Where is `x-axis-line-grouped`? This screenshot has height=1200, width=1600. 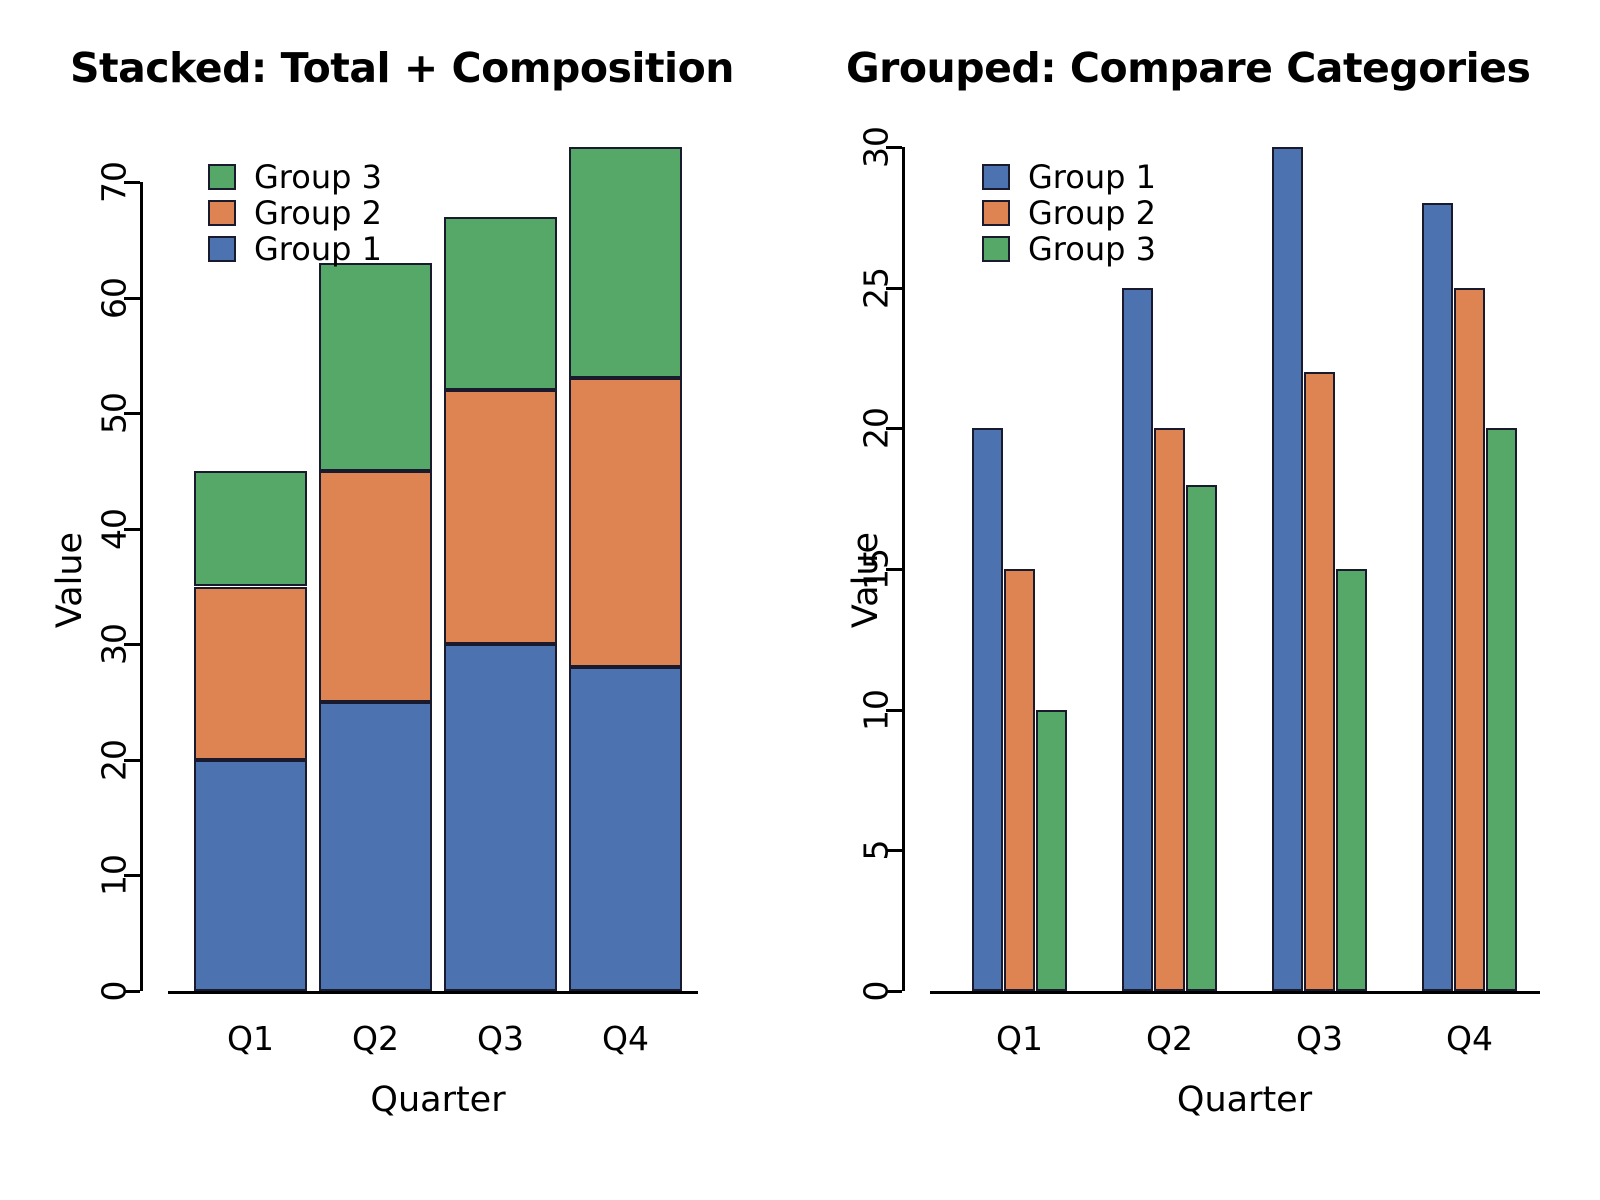 x-axis-line-grouped is located at coordinates (1235, 992).